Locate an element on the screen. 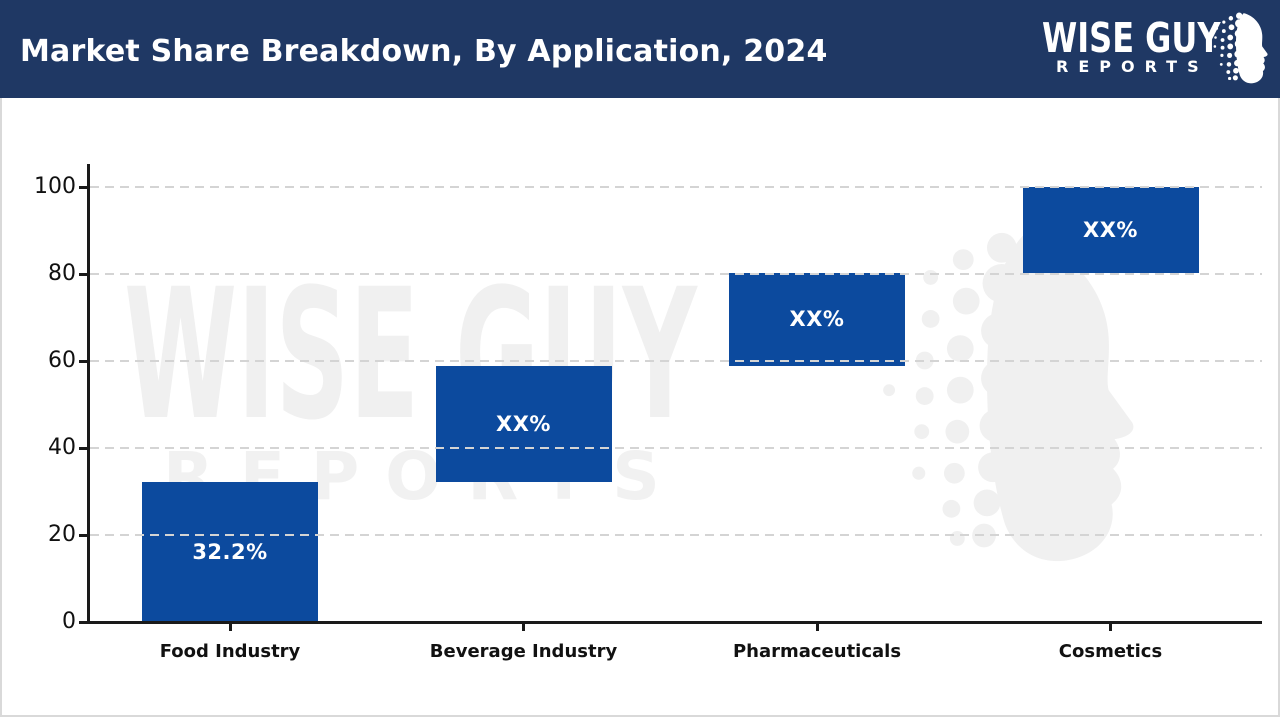 The width and height of the screenshot is (1280, 720). bar-beverage-industry: XX% is located at coordinates (523, 424).